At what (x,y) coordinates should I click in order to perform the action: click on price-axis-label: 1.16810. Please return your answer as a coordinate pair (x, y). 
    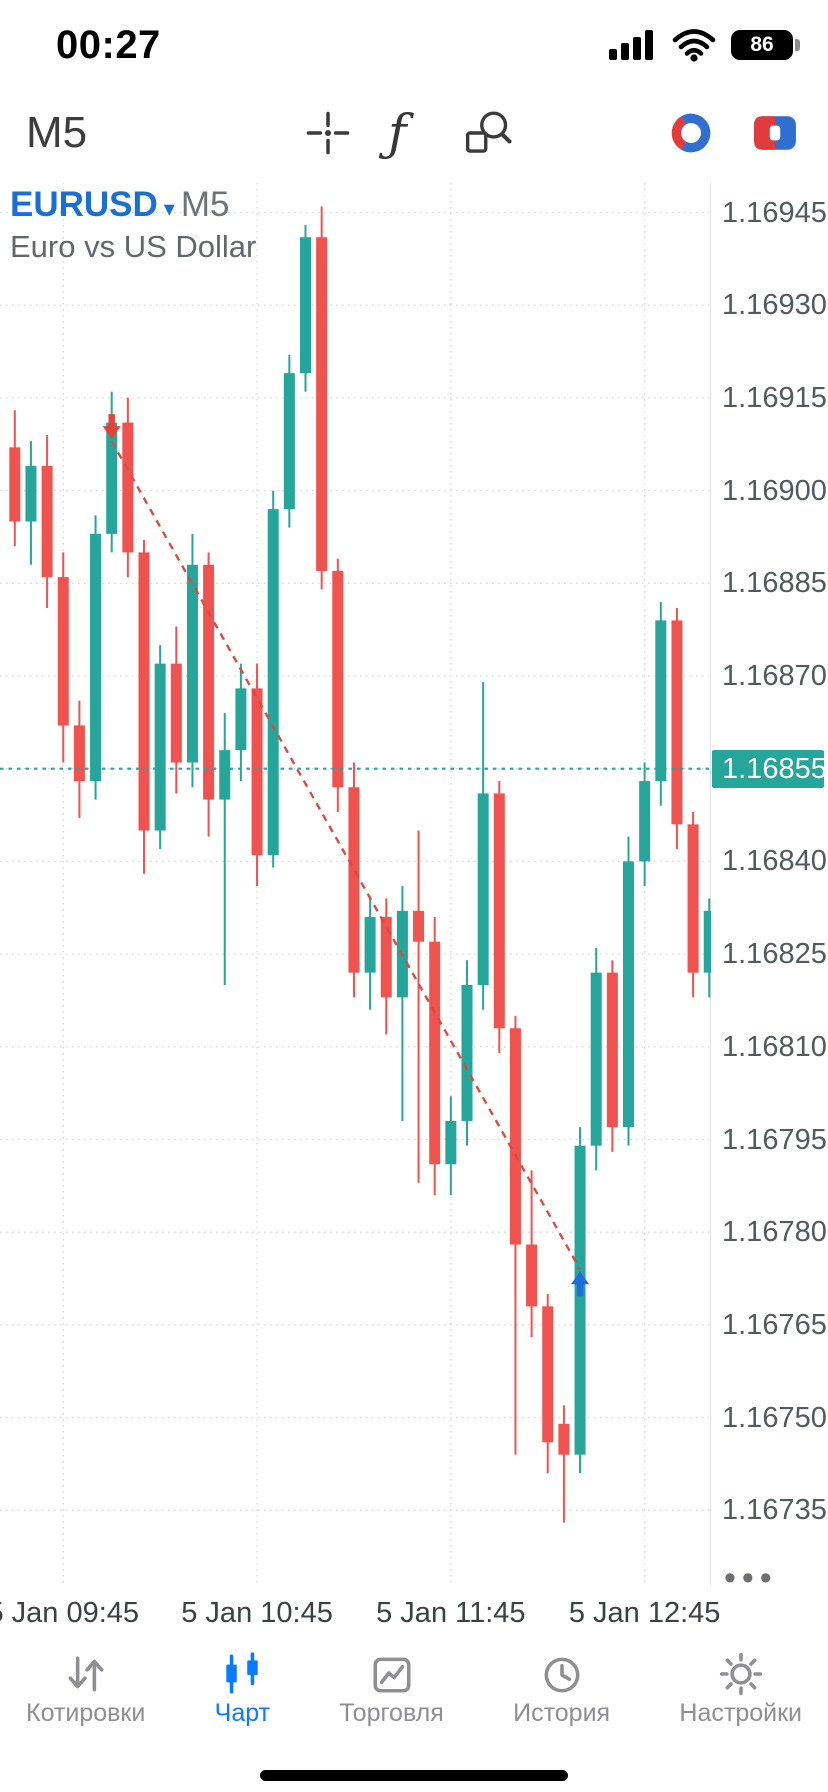
    Looking at the image, I should click on (774, 1046).